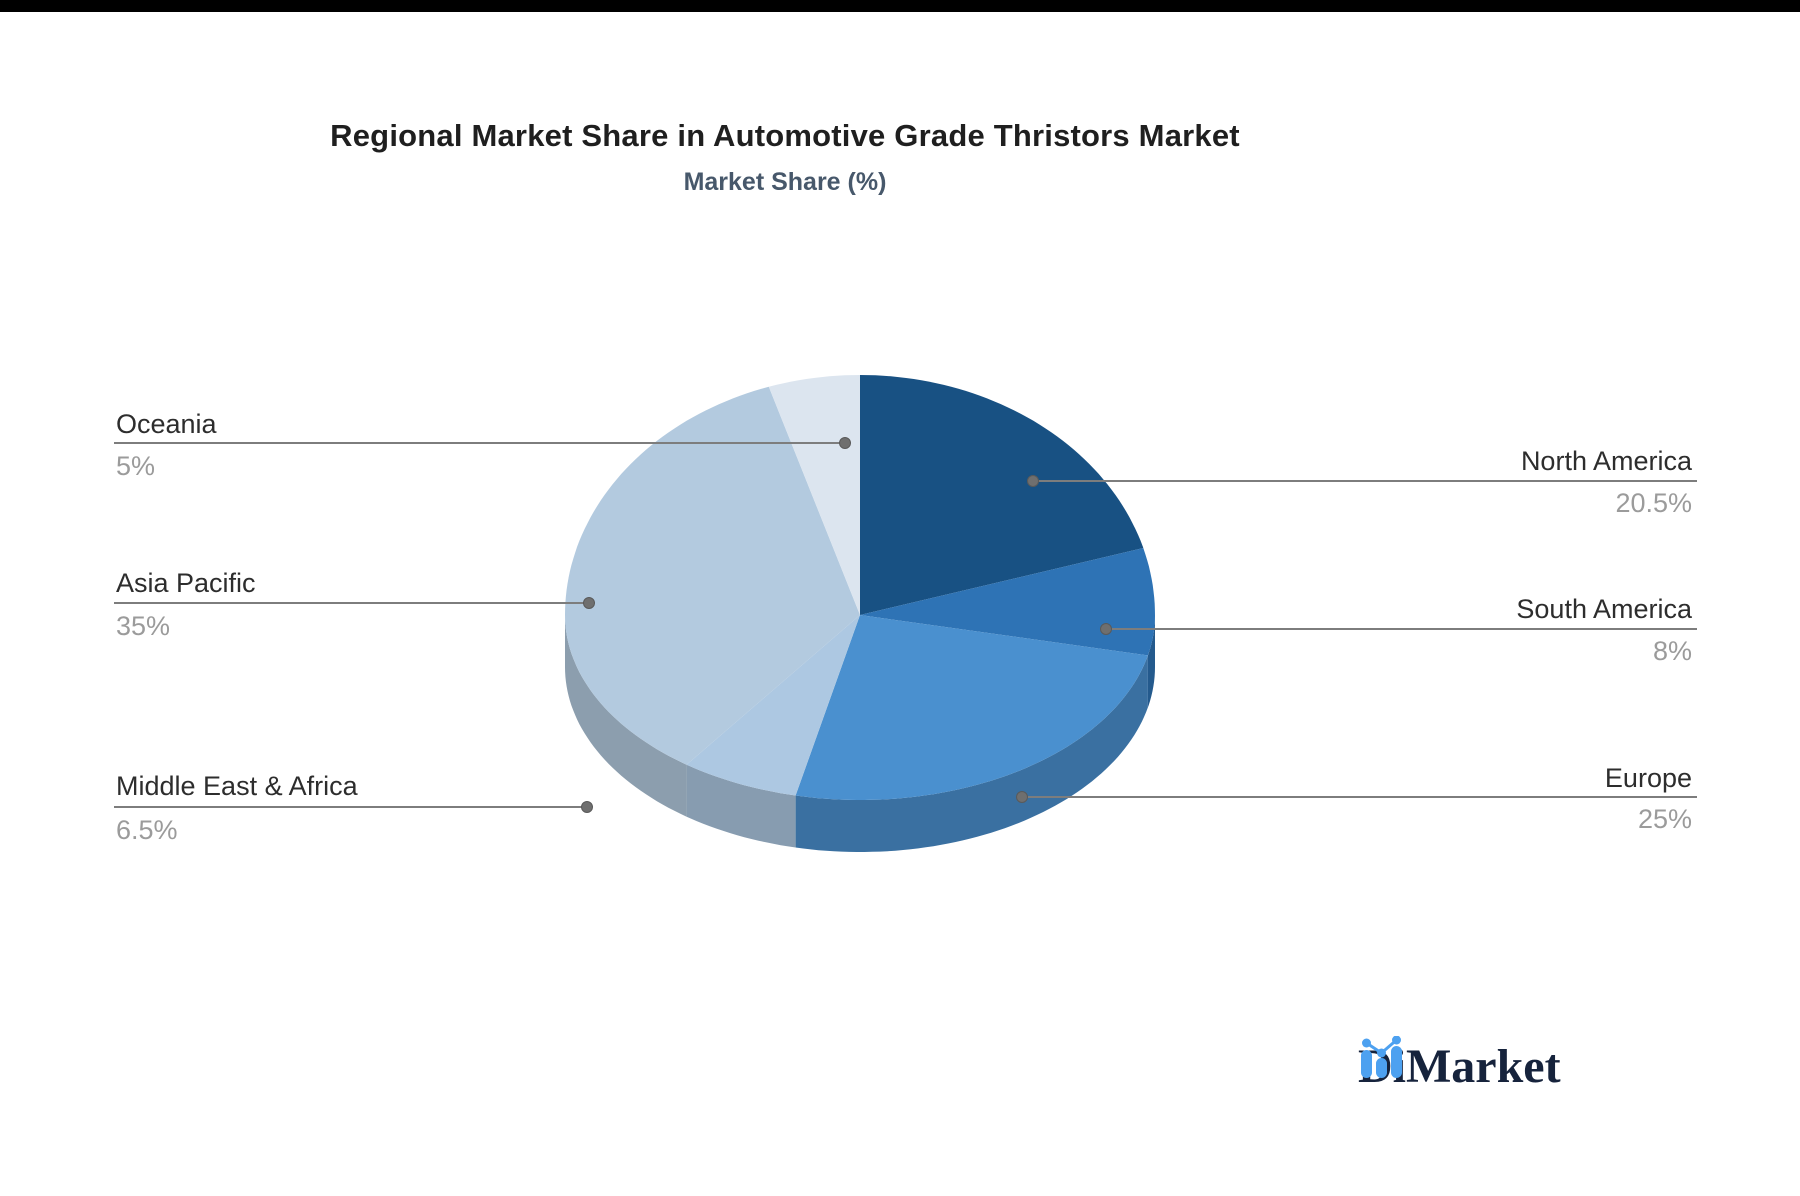 The height and width of the screenshot is (1196, 1800). I want to click on pie-slice-europe, so click(971, 707).